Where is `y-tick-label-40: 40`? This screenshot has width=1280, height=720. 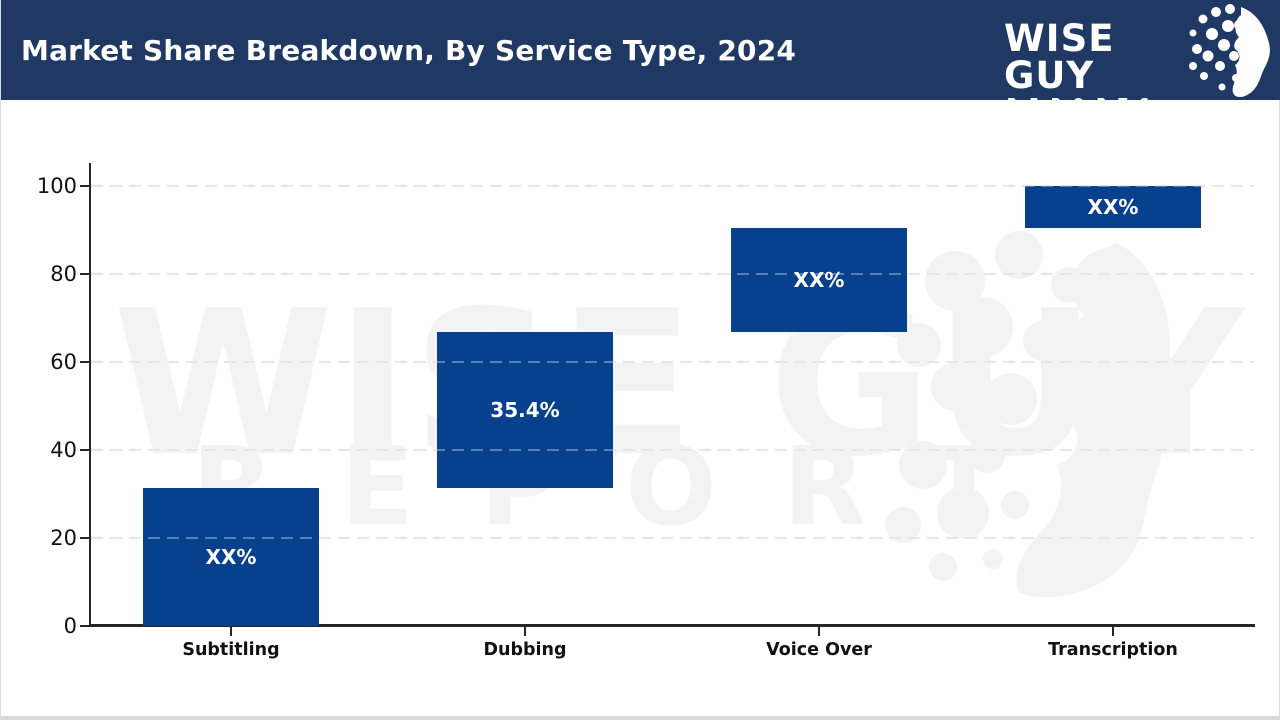 y-tick-label-40: 40 is located at coordinates (63, 450).